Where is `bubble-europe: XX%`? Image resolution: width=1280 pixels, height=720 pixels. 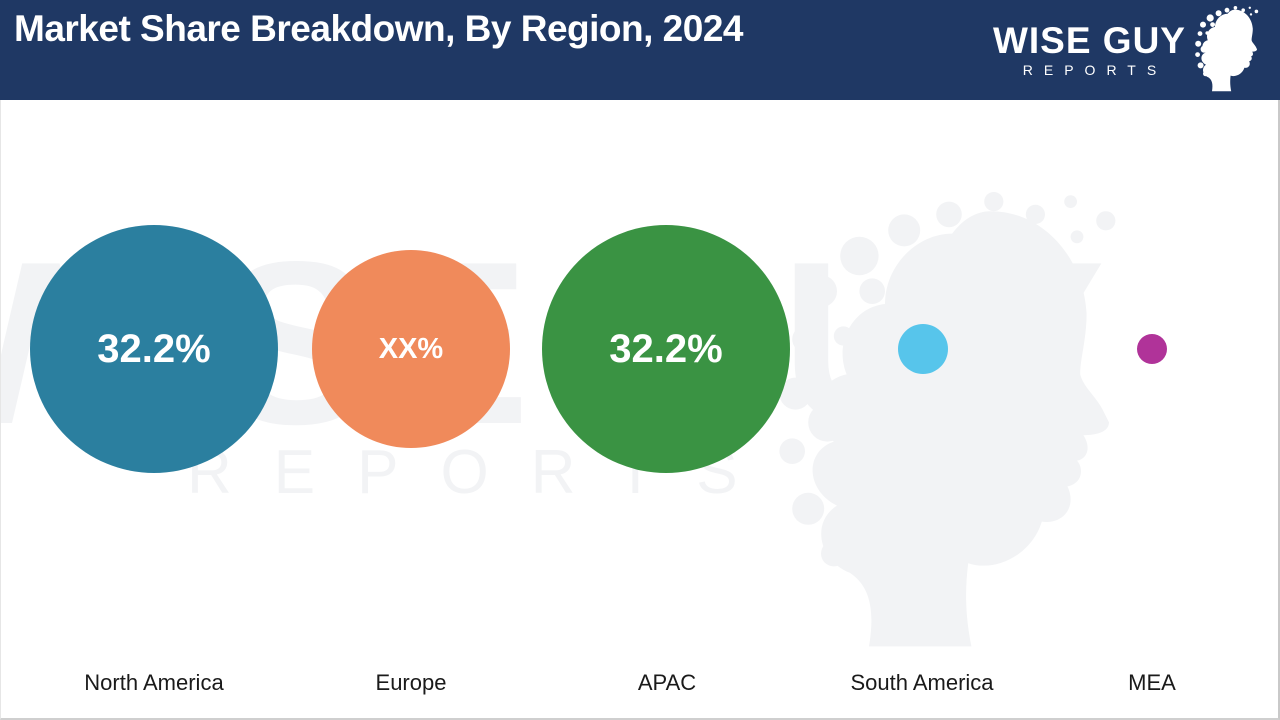 bubble-europe: XX% is located at coordinates (411, 349).